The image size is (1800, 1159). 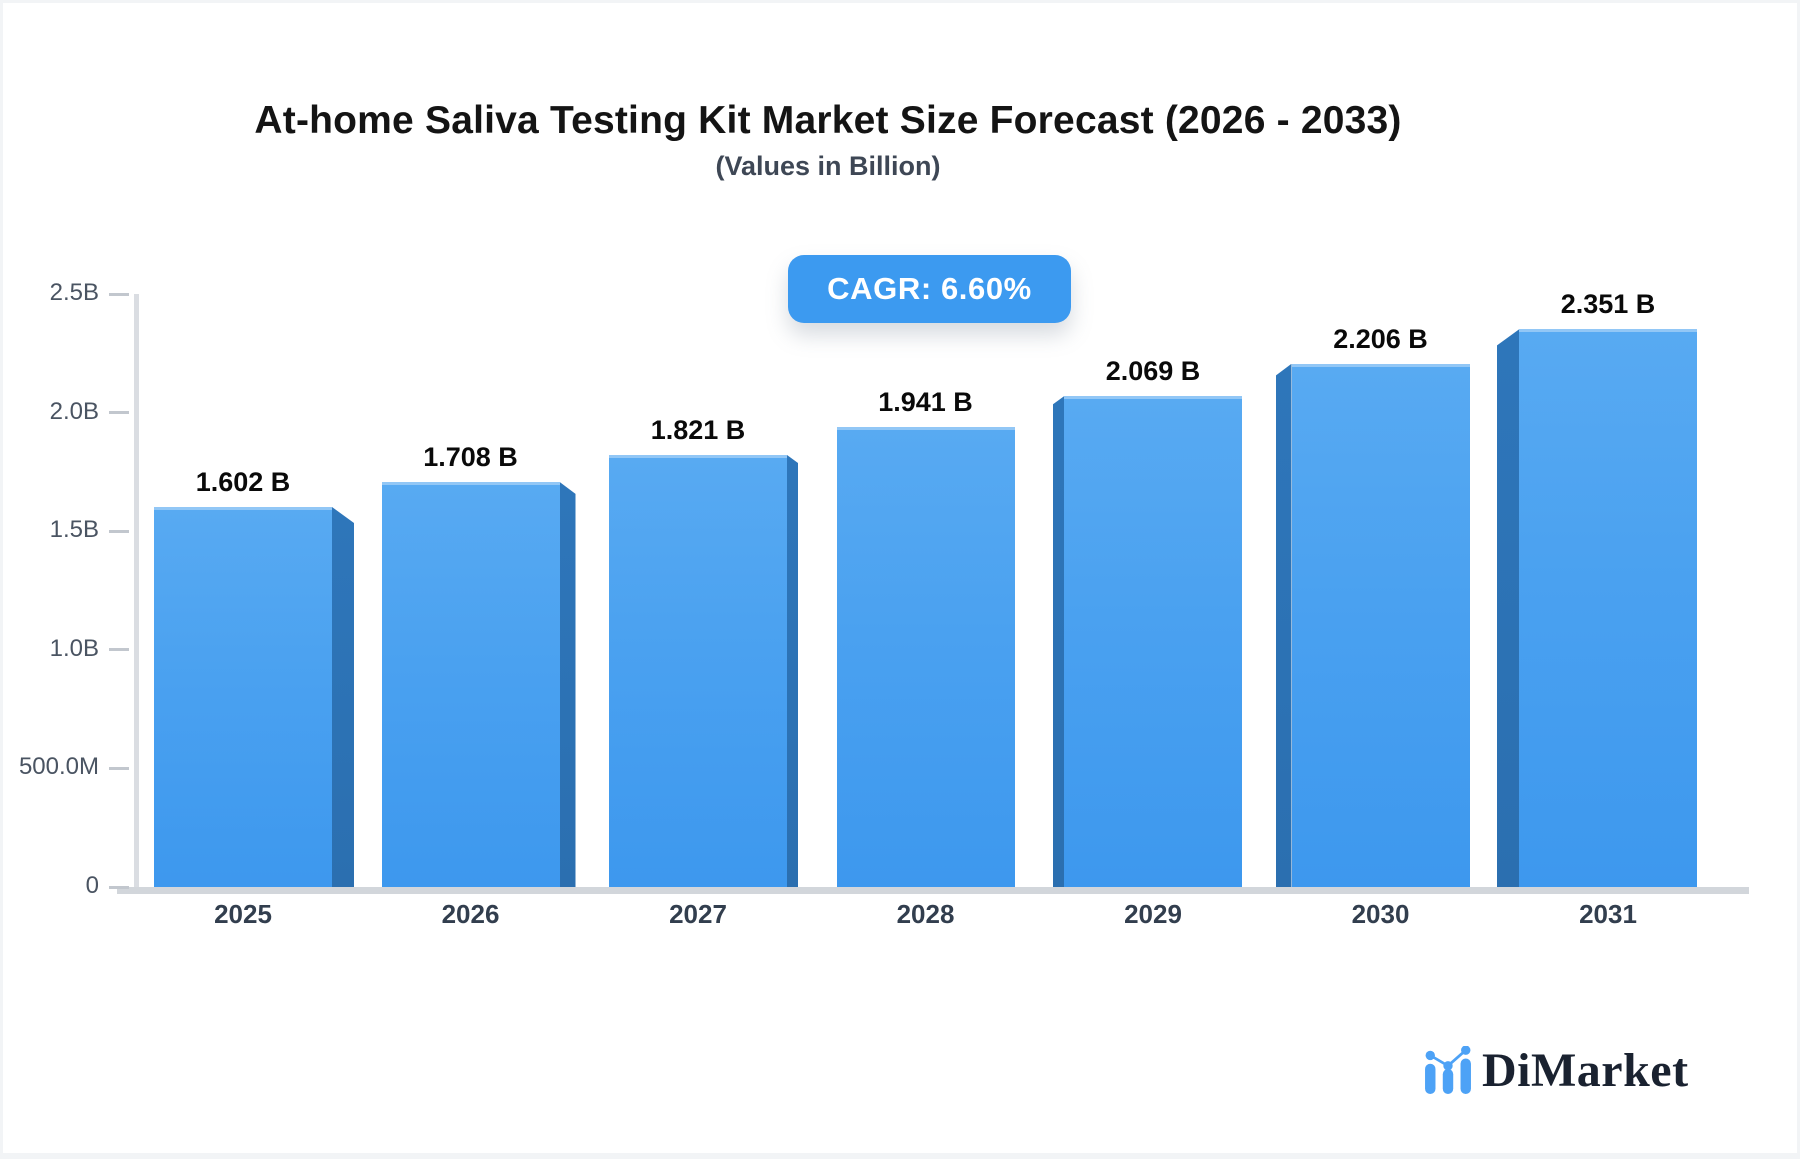 What do you see at coordinates (1608, 914) in the screenshot?
I see `x-axis-label: 2031` at bounding box center [1608, 914].